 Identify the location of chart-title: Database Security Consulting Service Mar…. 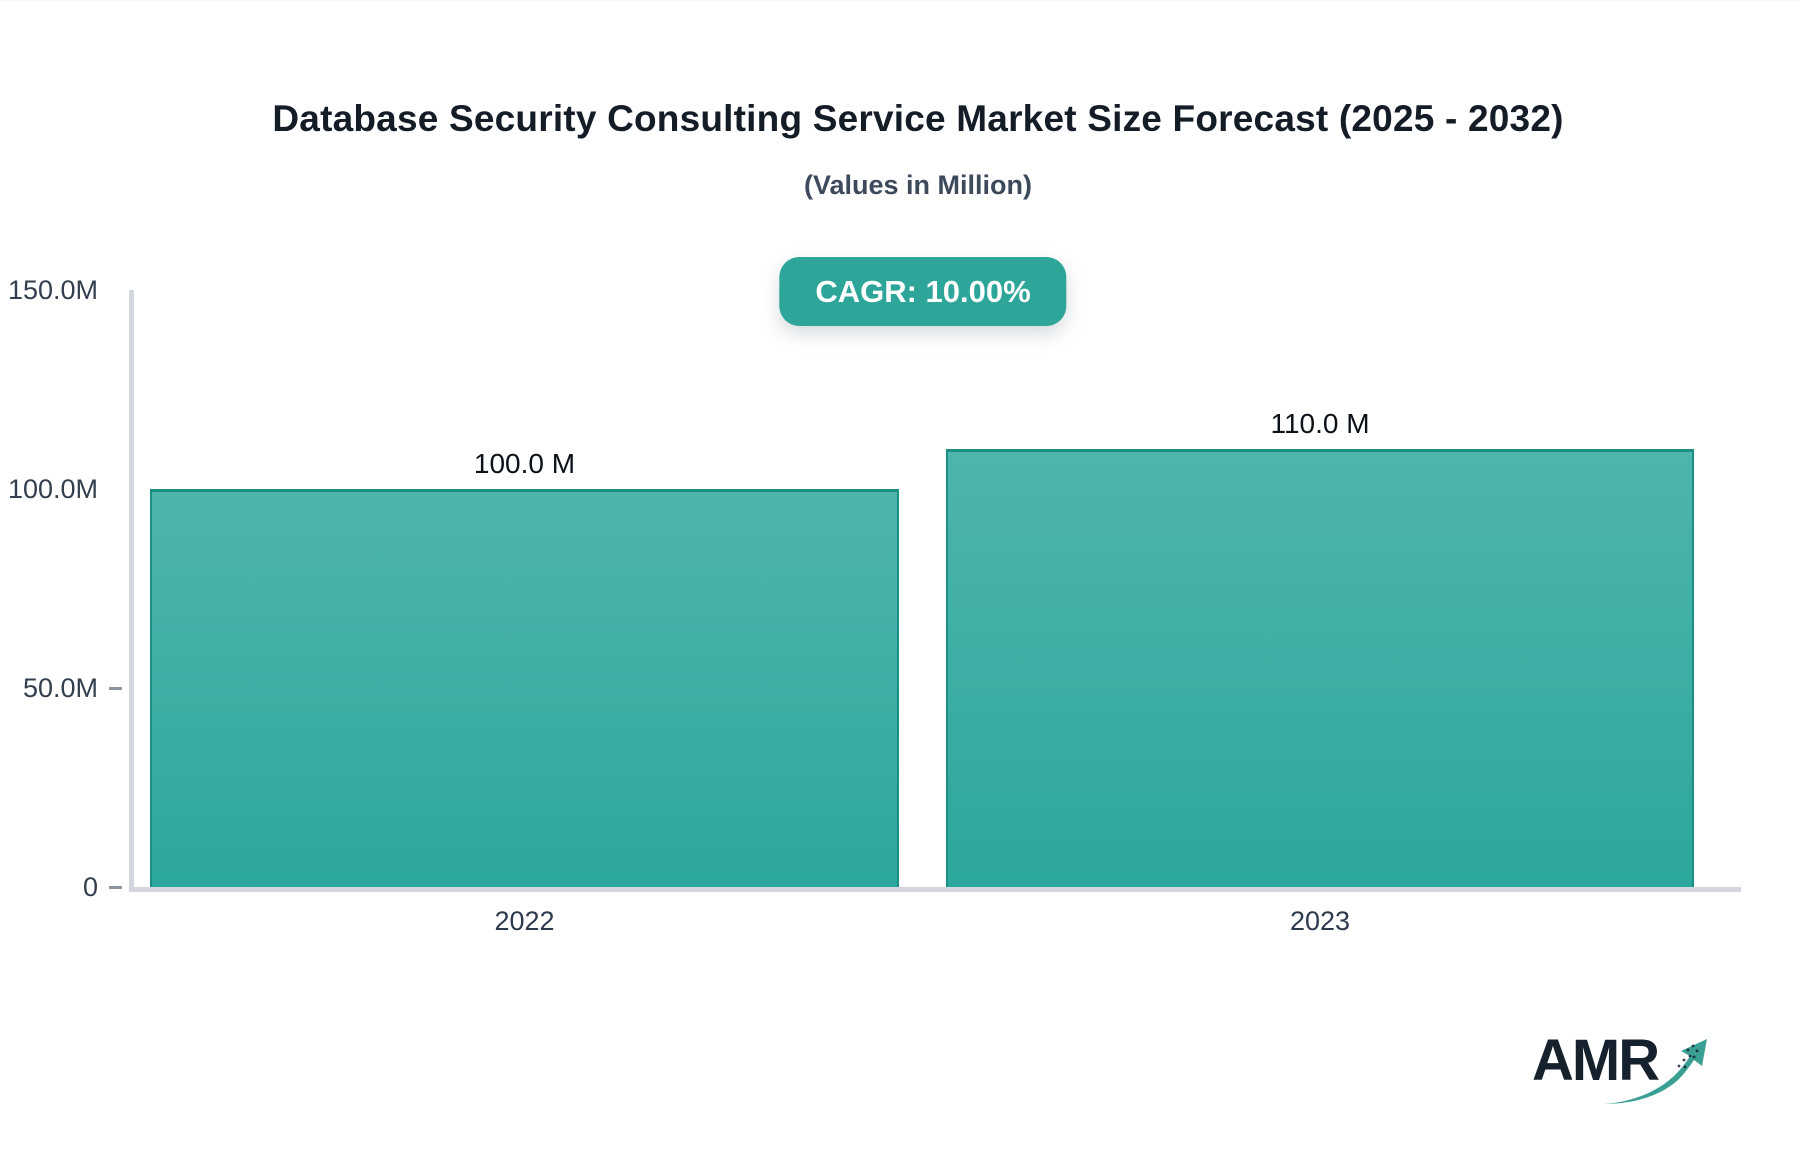
(918, 118).